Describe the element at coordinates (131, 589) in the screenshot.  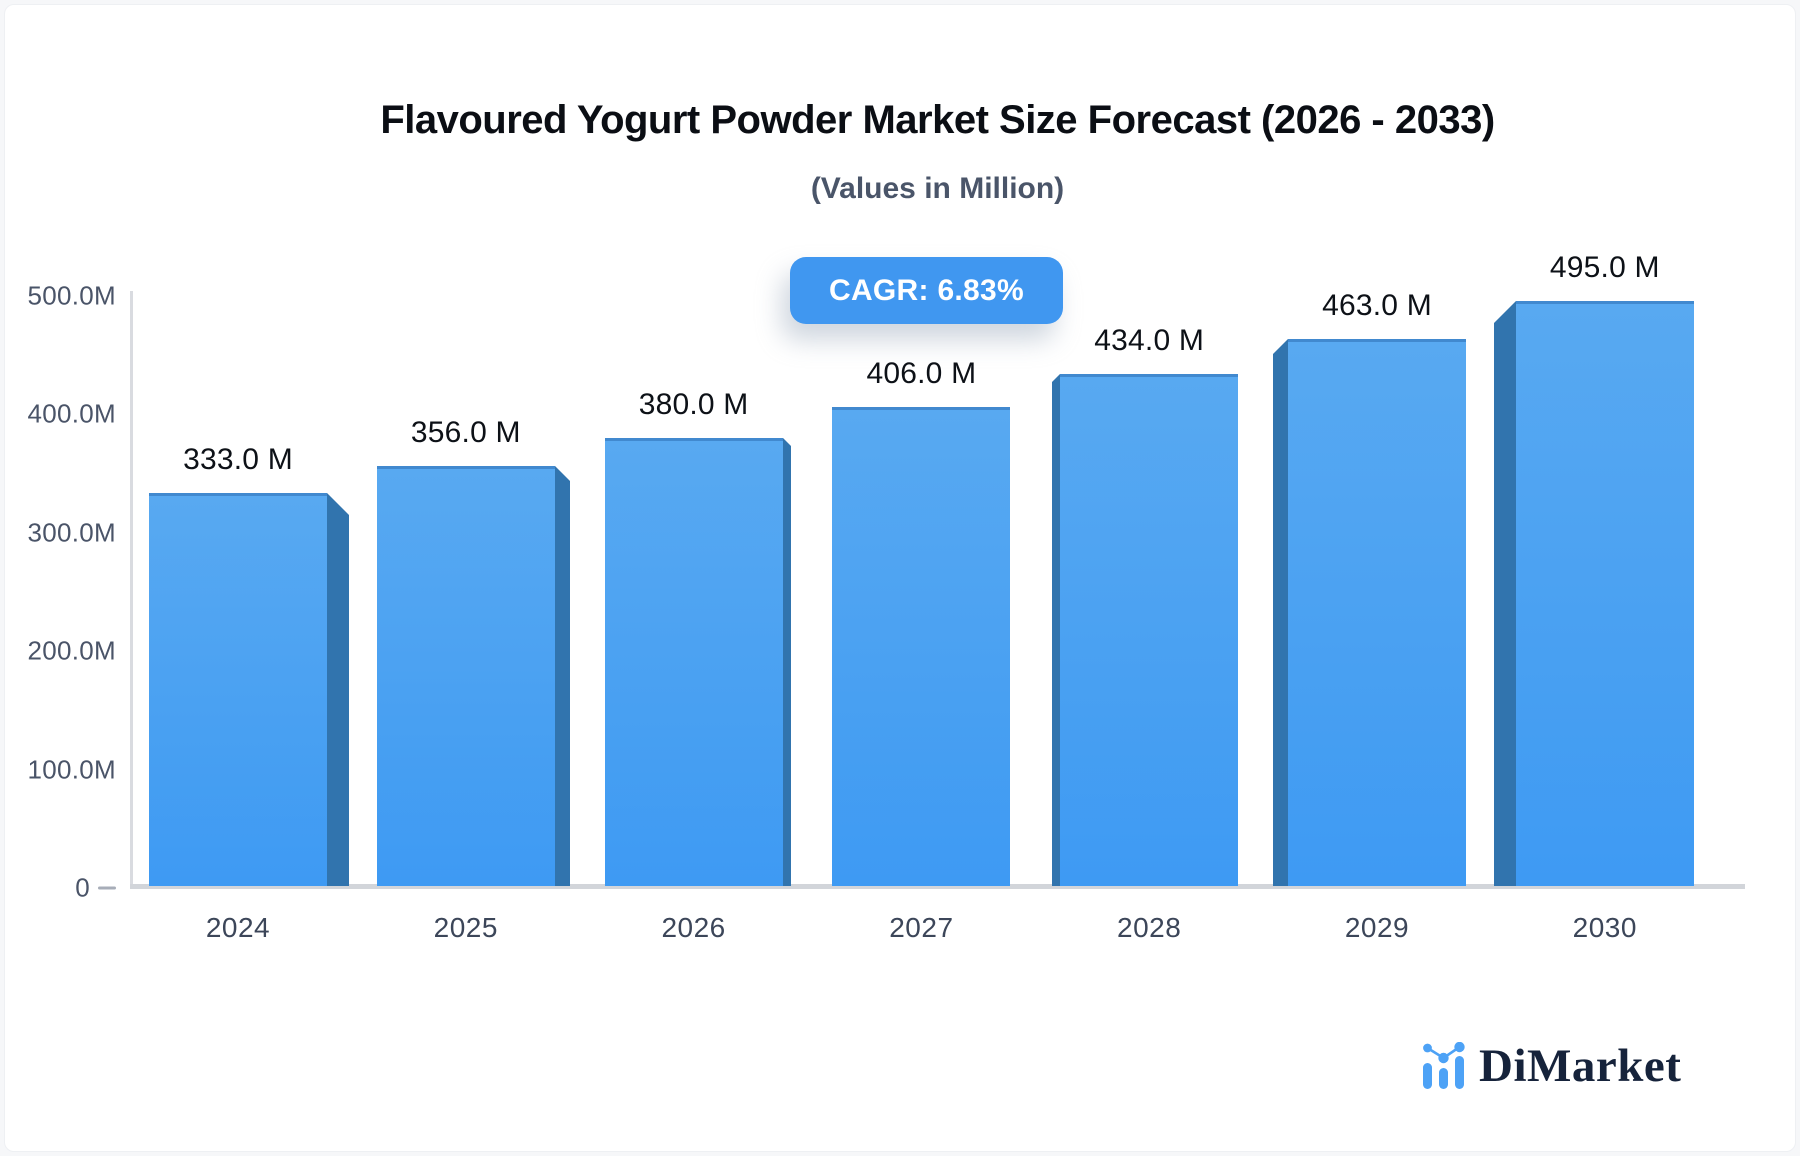
I see `y-axis-line` at that location.